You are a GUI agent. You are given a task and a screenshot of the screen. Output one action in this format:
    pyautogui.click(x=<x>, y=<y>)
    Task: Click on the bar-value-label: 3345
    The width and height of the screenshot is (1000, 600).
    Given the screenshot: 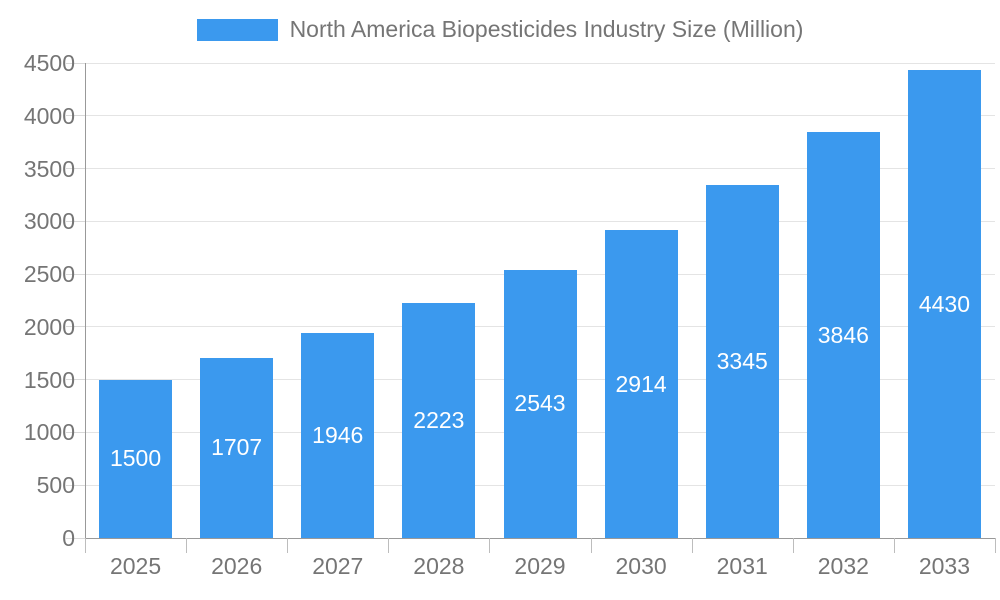 What is the action you would take?
    pyautogui.click(x=742, y=360)
    